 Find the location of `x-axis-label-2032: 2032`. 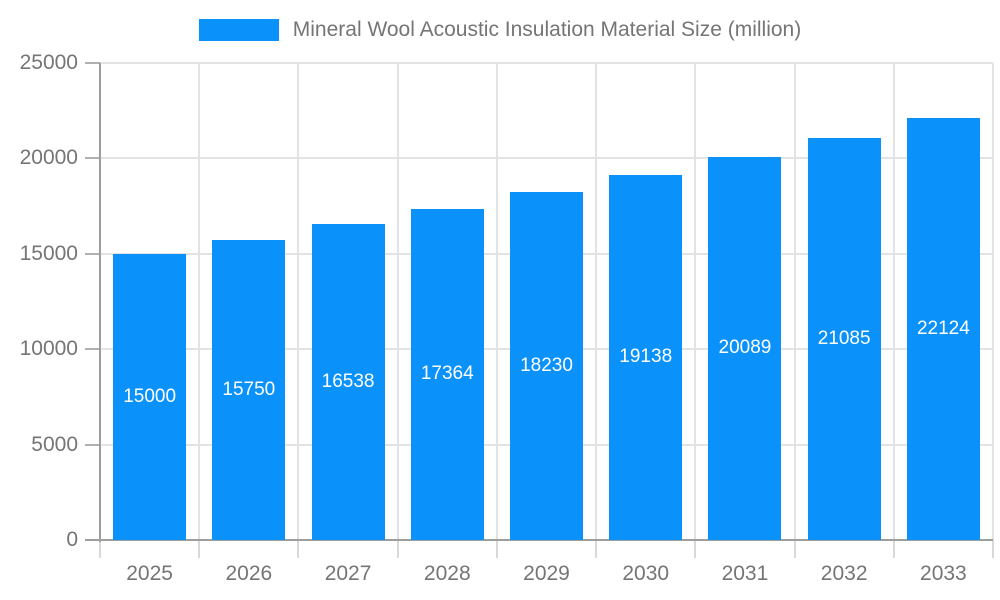

x-axis-label-2032: 2032 is located at coordinates (844, 573).